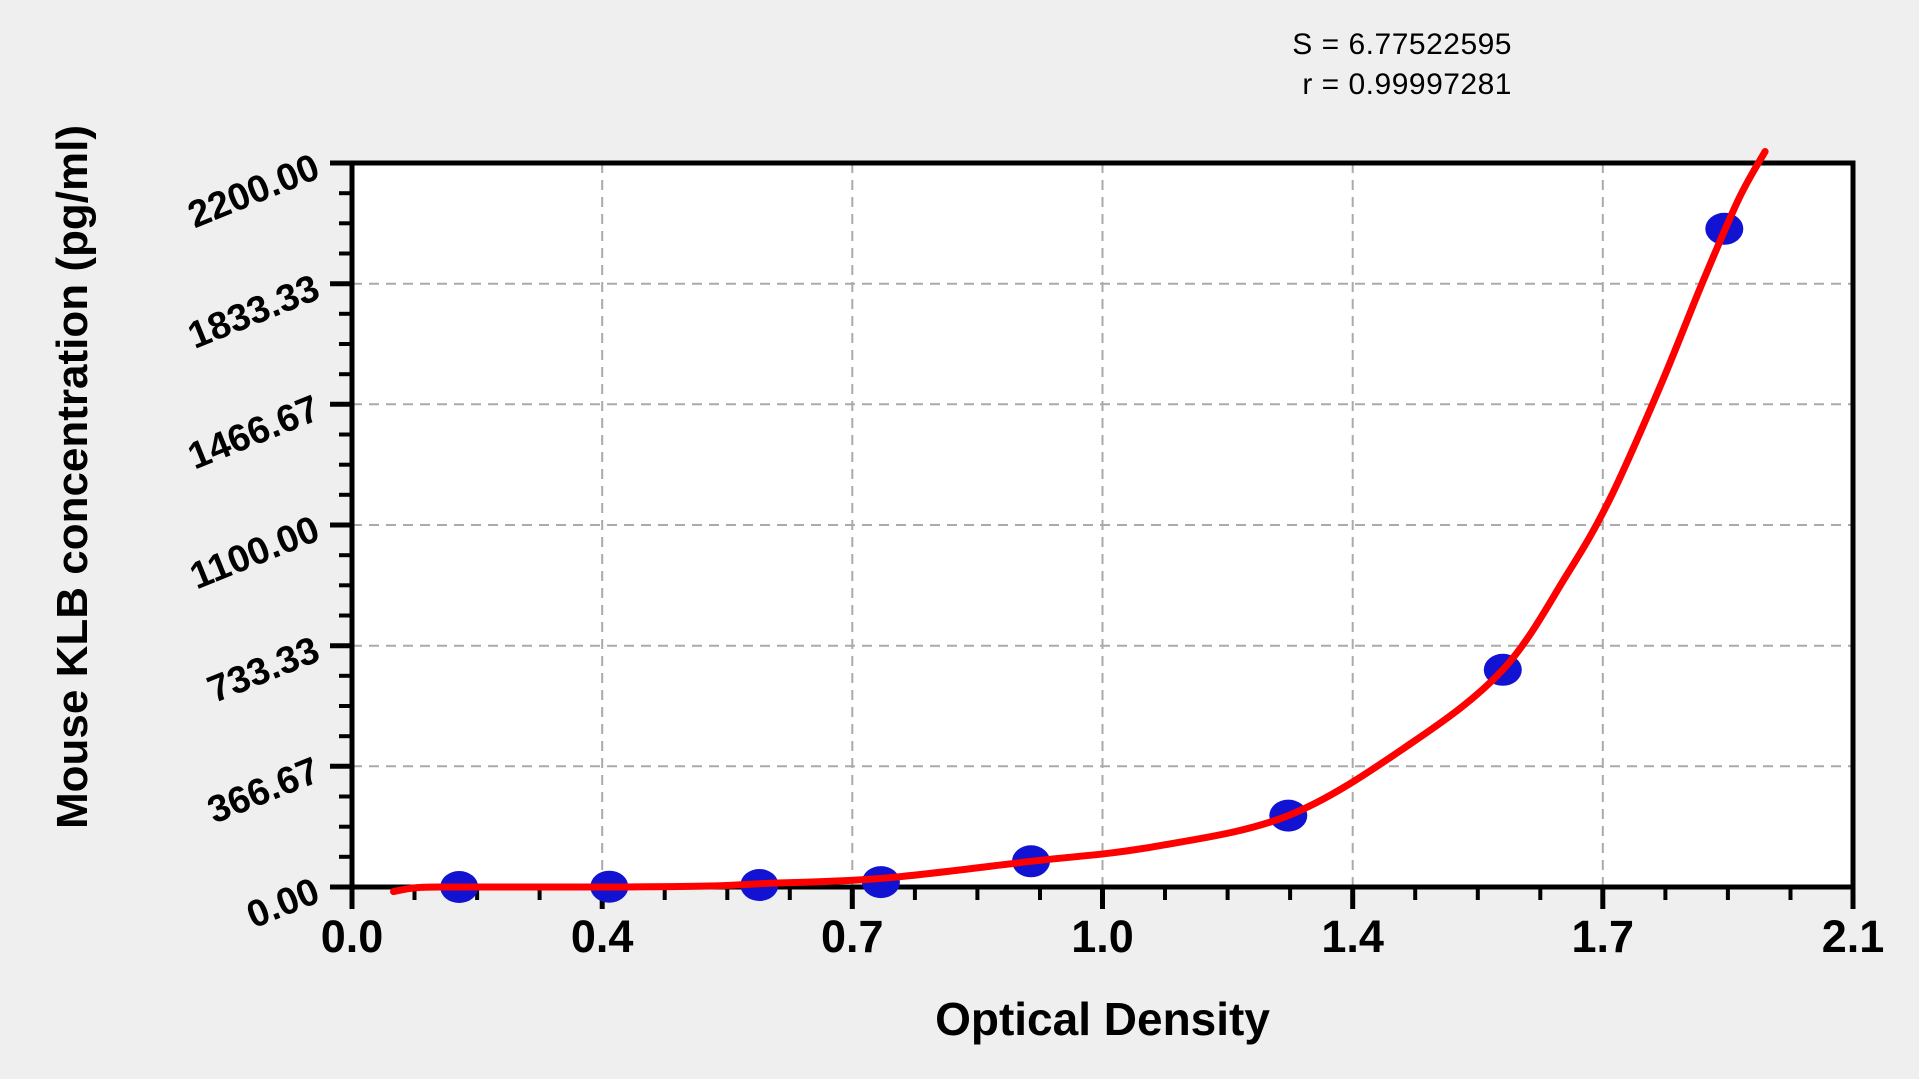 The height and width of the screenshot is (1079, 1919). Describe the element at coordinates (254, 553) in the screenshot. I see `y-tick-label: 1100.00` at that location.